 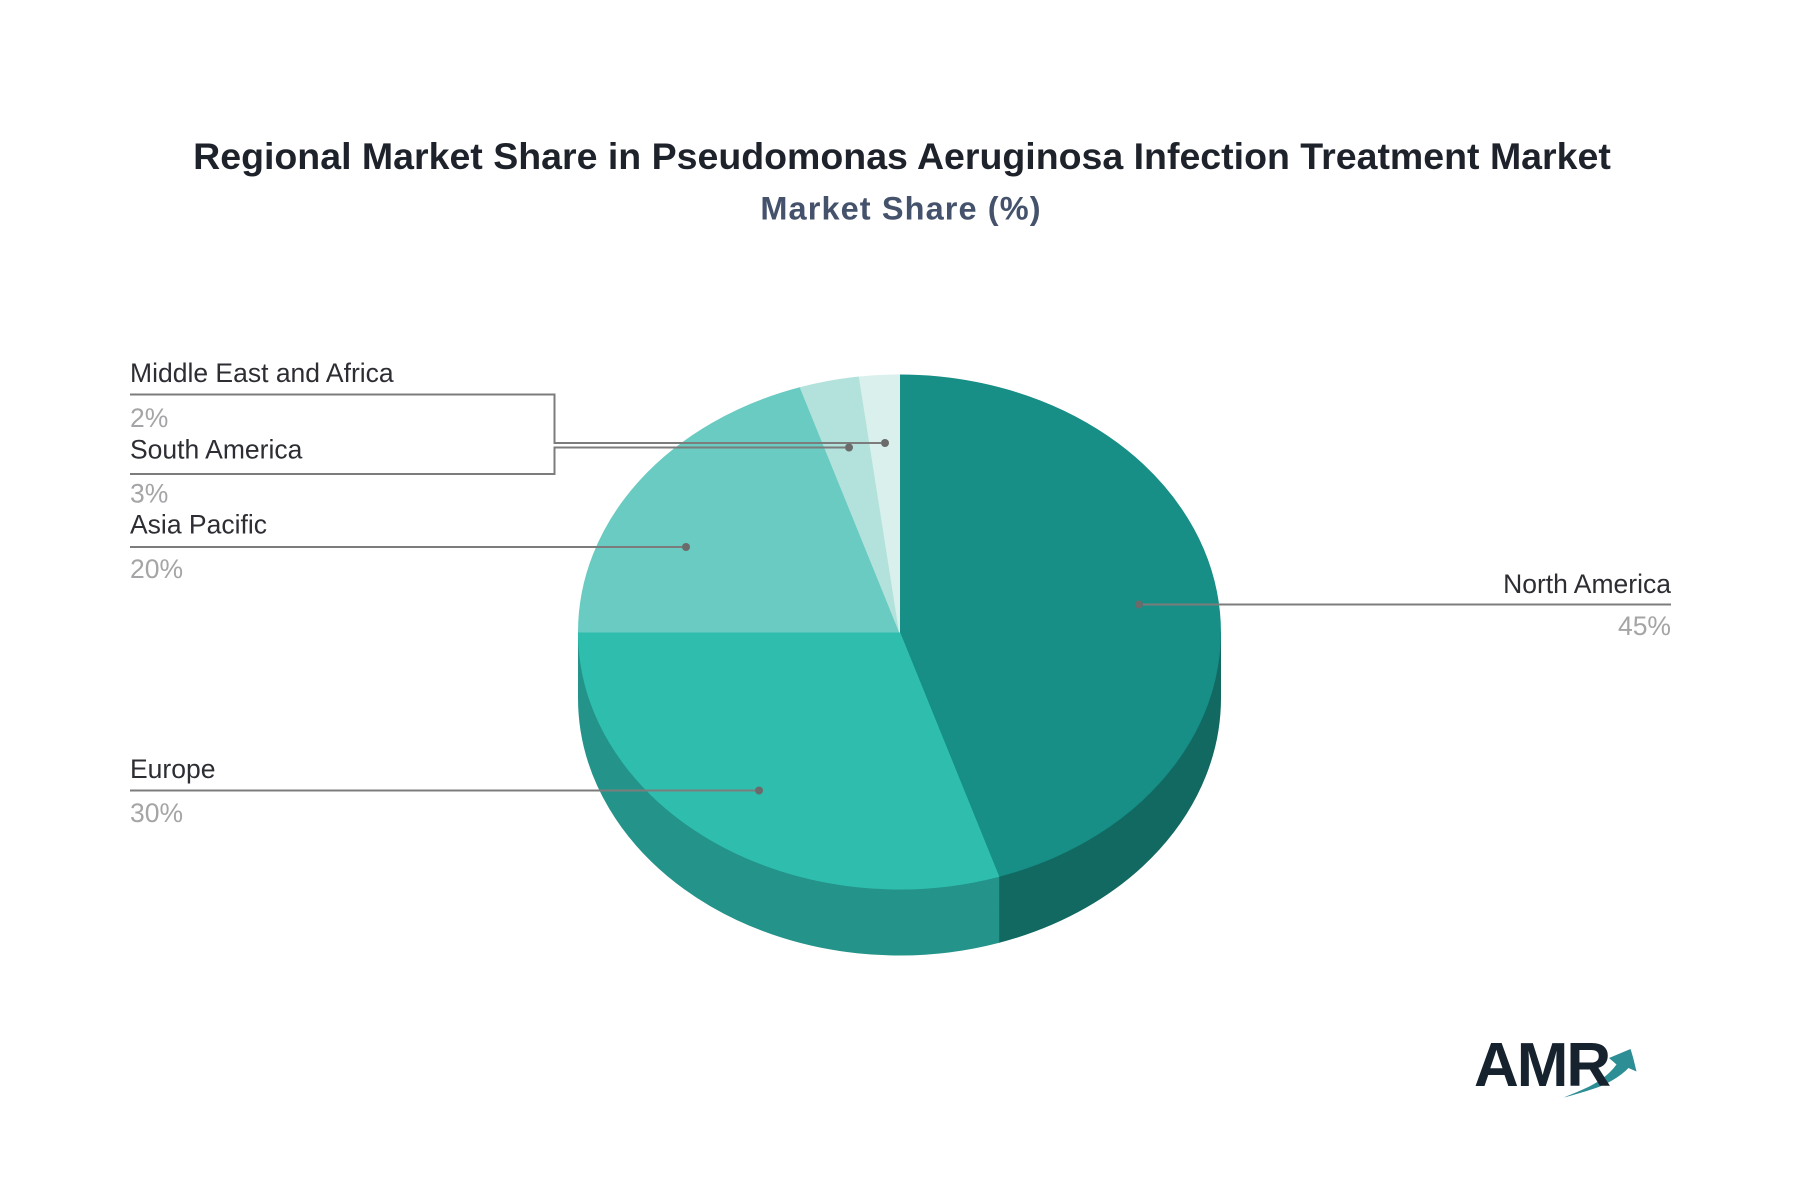 What do you see at coordinates (149, 494) in the screenshot?
I see `svg-text: 3%` at bounding box center [149, 494].